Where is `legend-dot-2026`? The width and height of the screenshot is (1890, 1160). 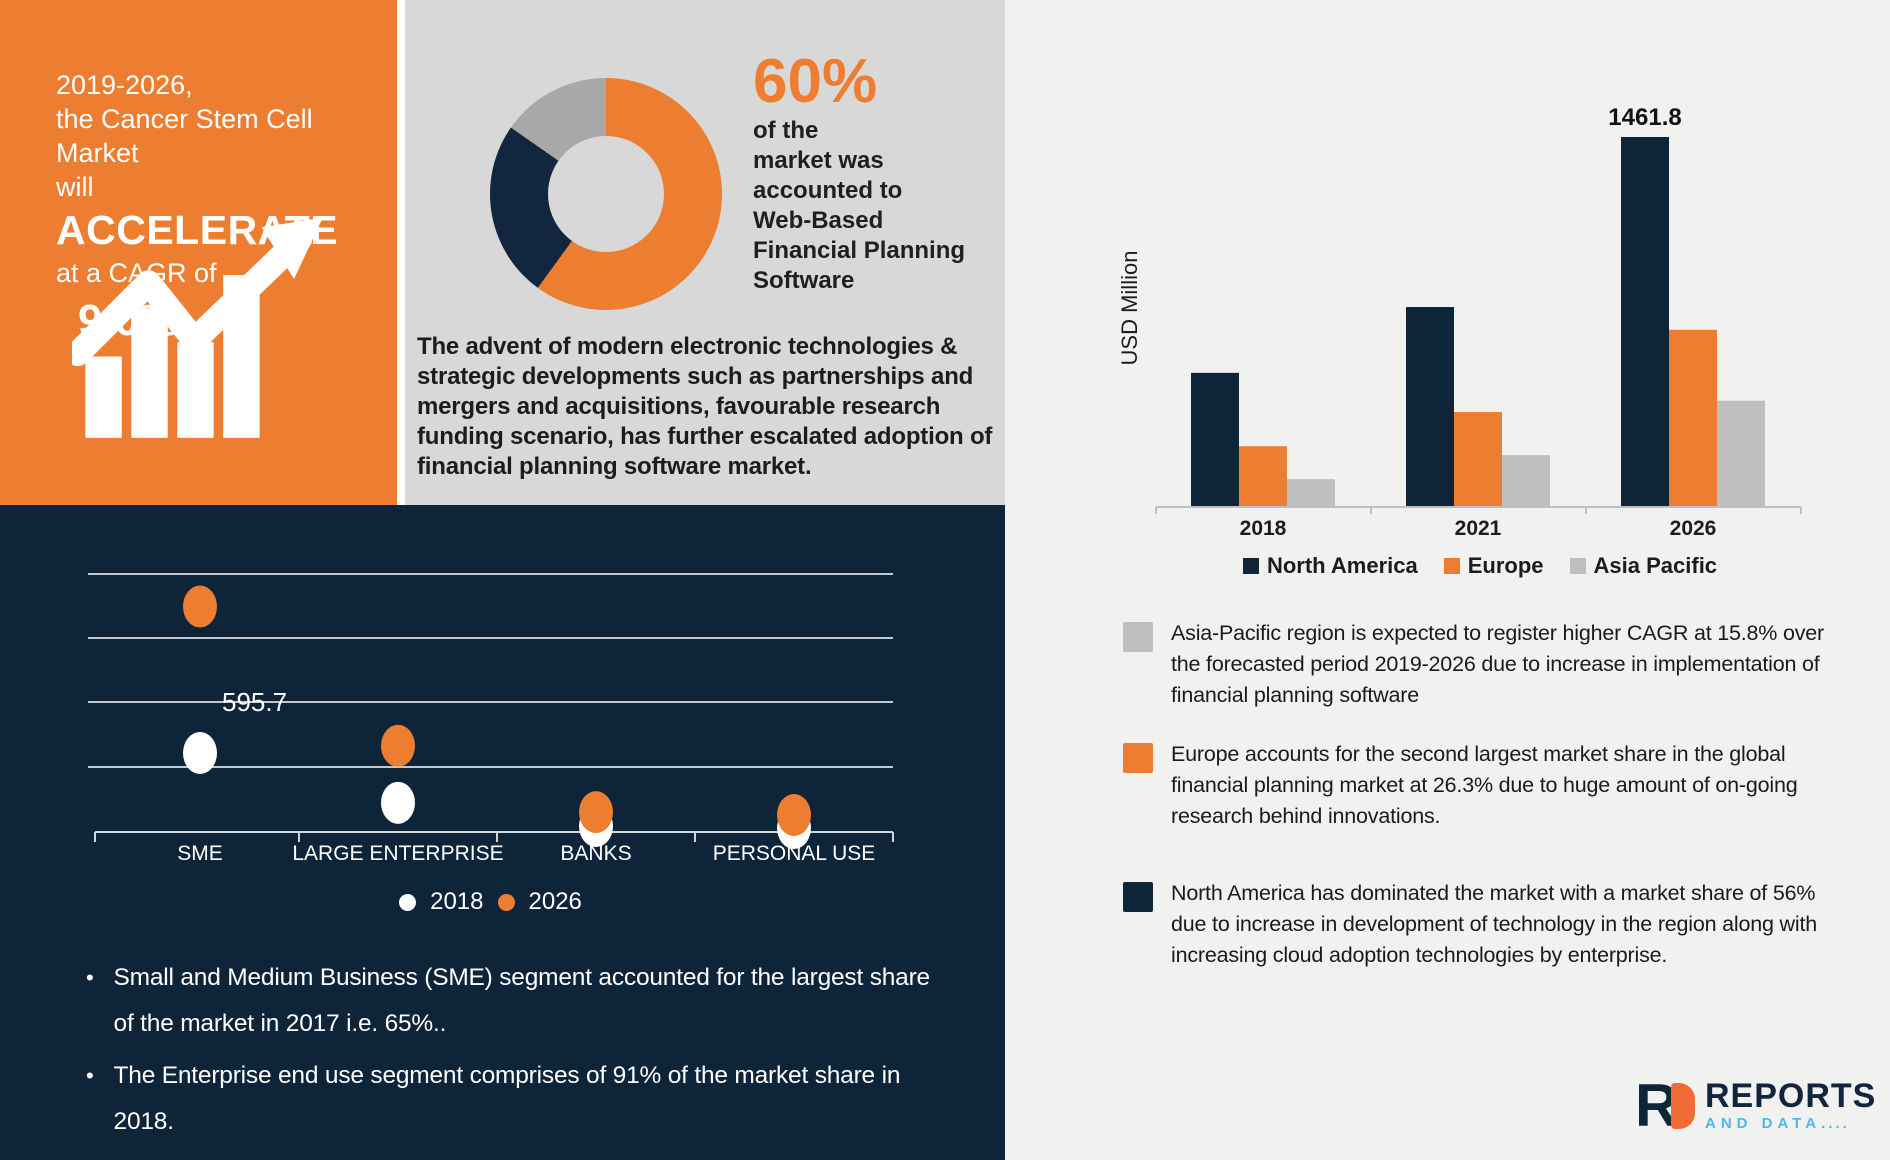
legend-dot-2026 is located at coordinates (506, 902).